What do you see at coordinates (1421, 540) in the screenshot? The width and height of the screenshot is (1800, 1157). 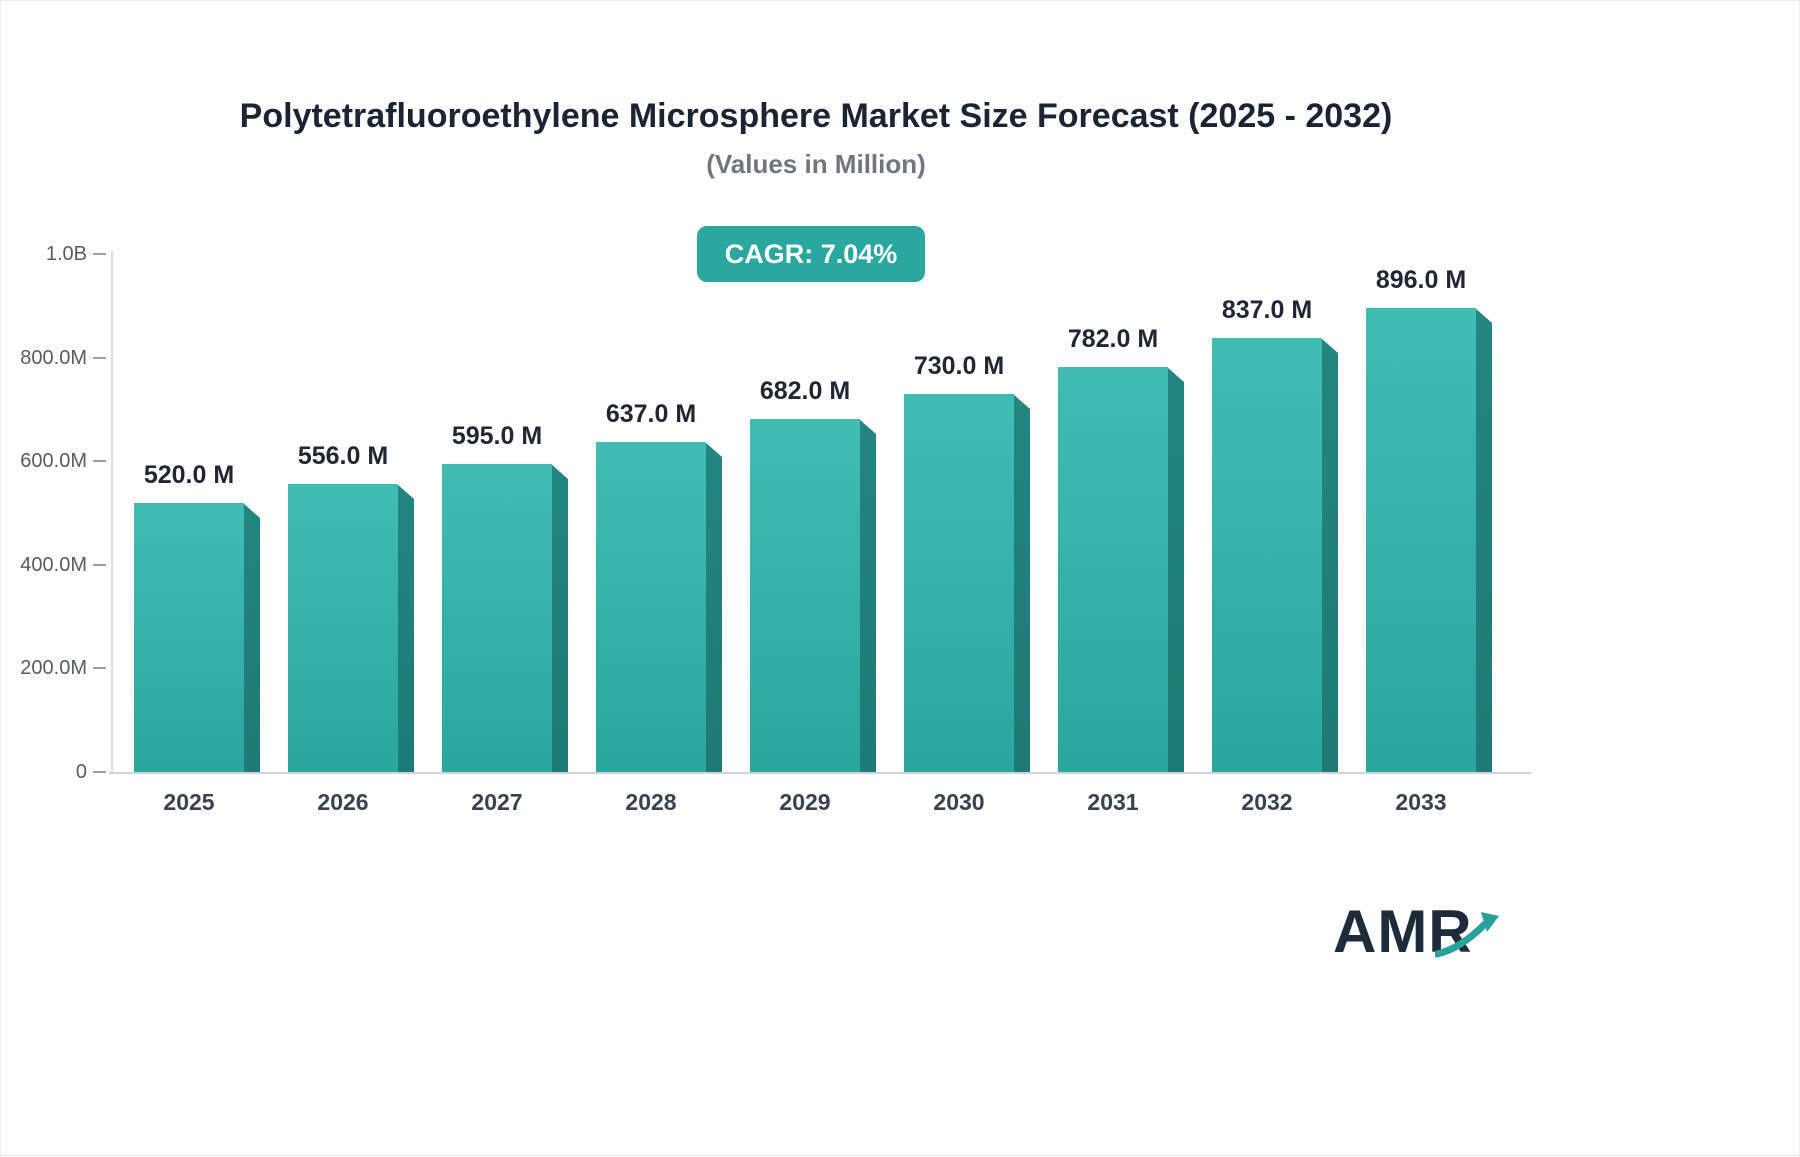 I see `bar-2033` at bounding box center [1421, 540].